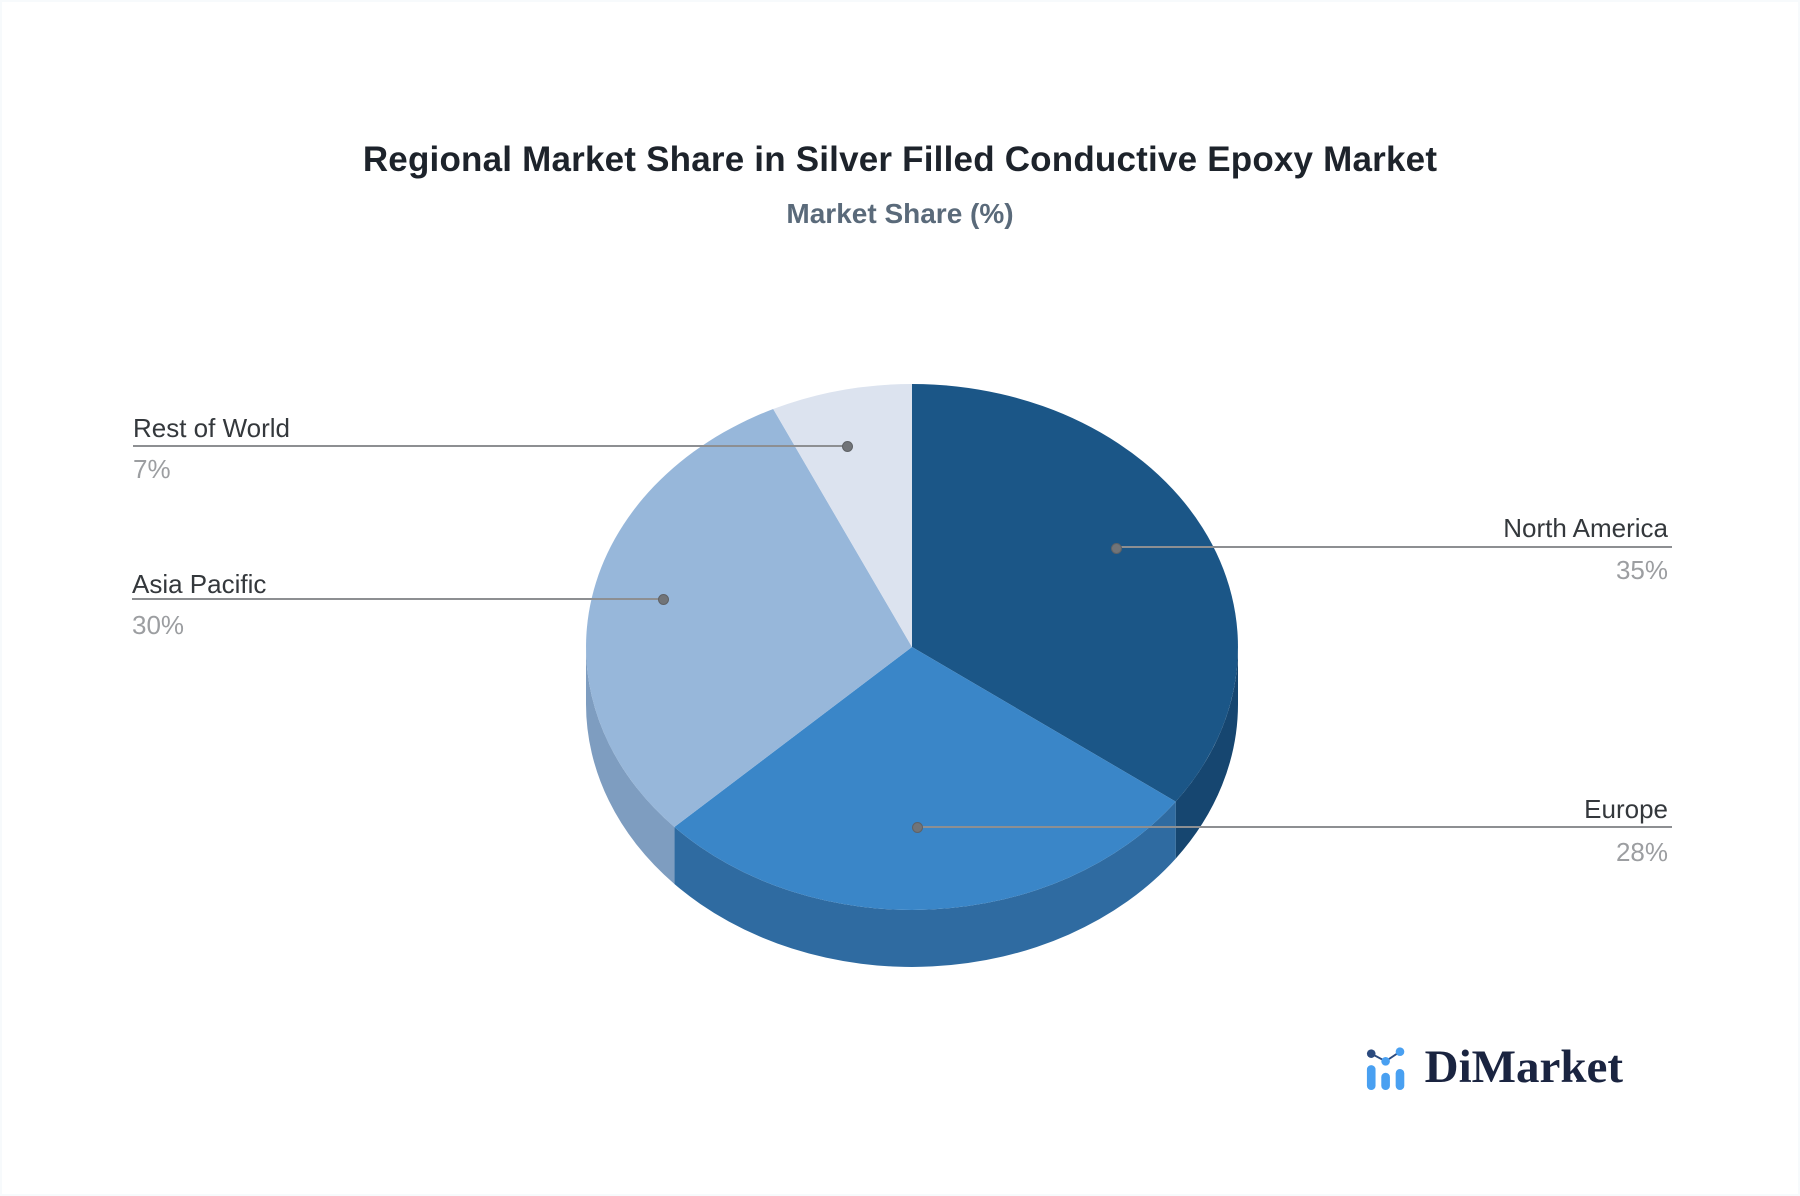 This screenshot has height=1196, width=1800. Describe the element at coordinates (199, 584) in the screenshot. I see `callout-label-asia-pacific: Asia Pacific` at that location.